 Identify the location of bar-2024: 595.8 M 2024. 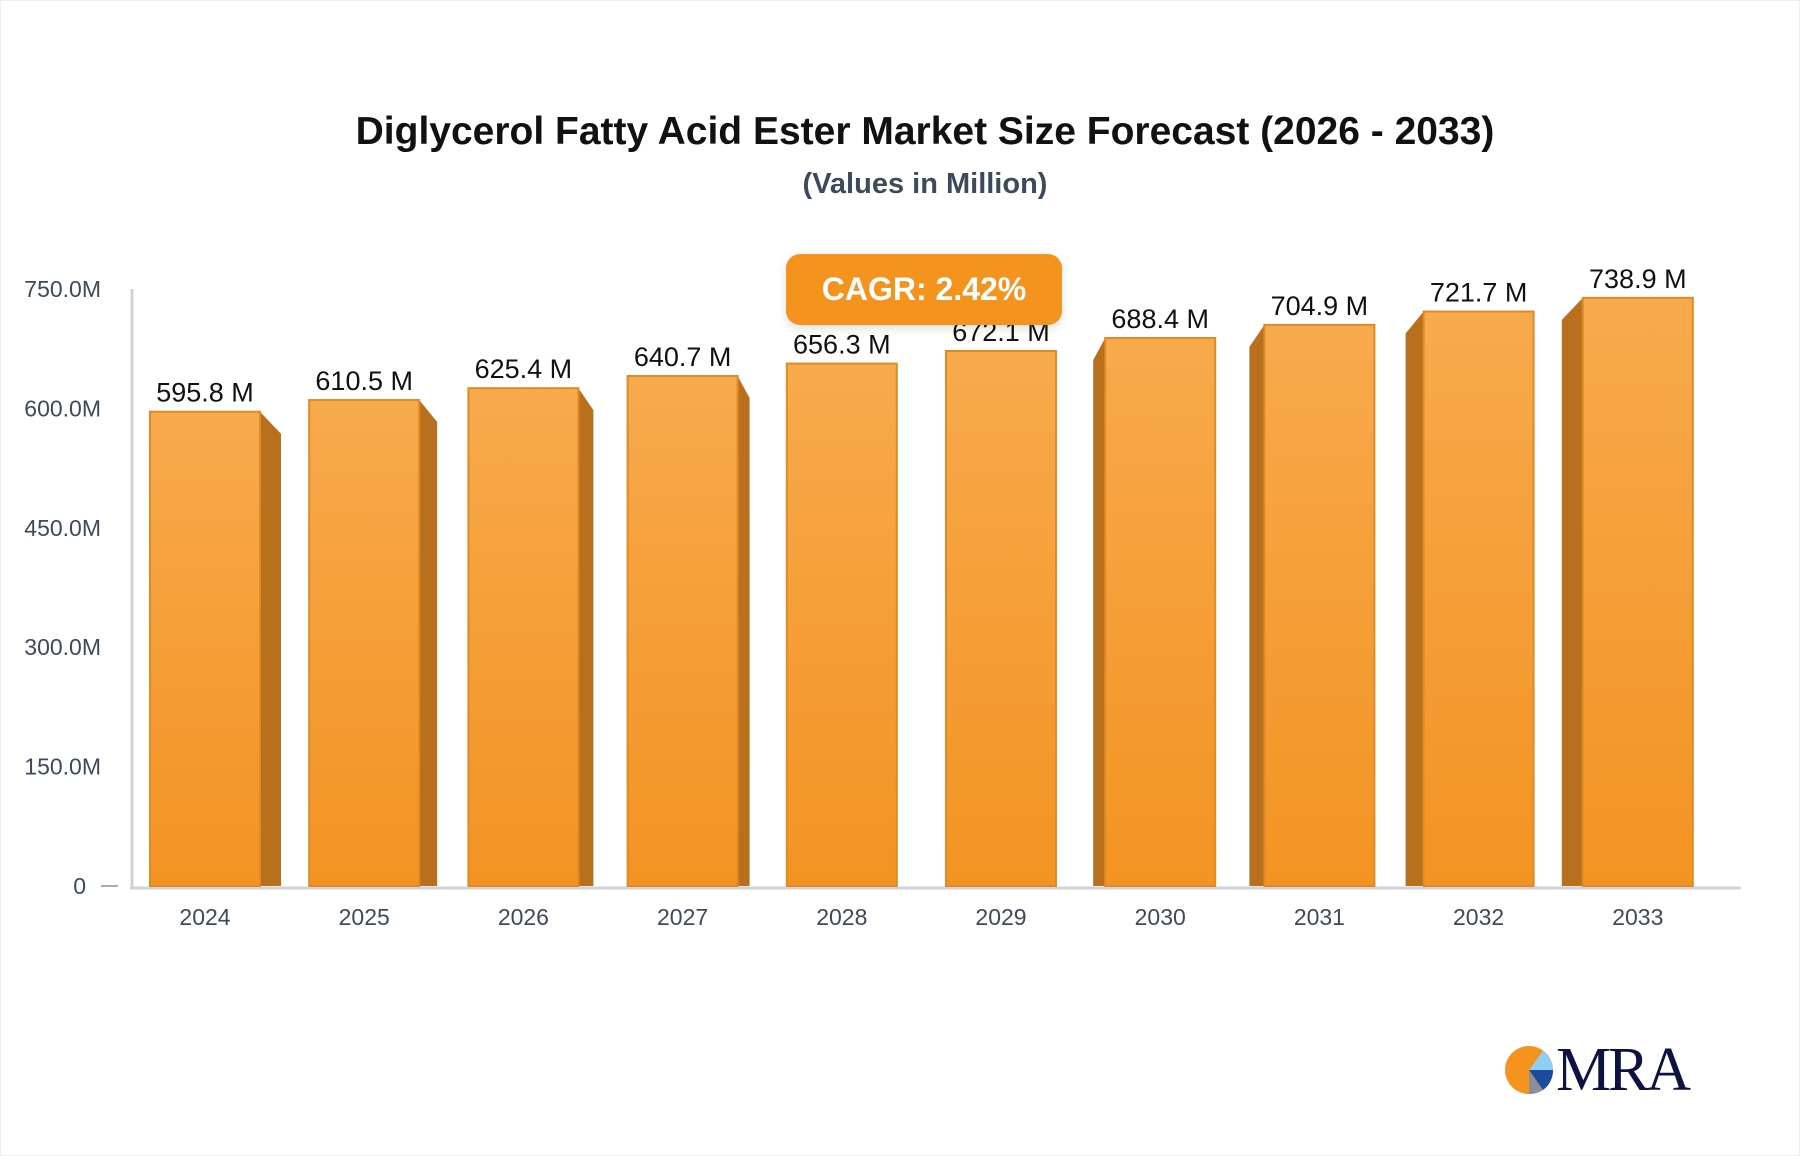
(215, 654).